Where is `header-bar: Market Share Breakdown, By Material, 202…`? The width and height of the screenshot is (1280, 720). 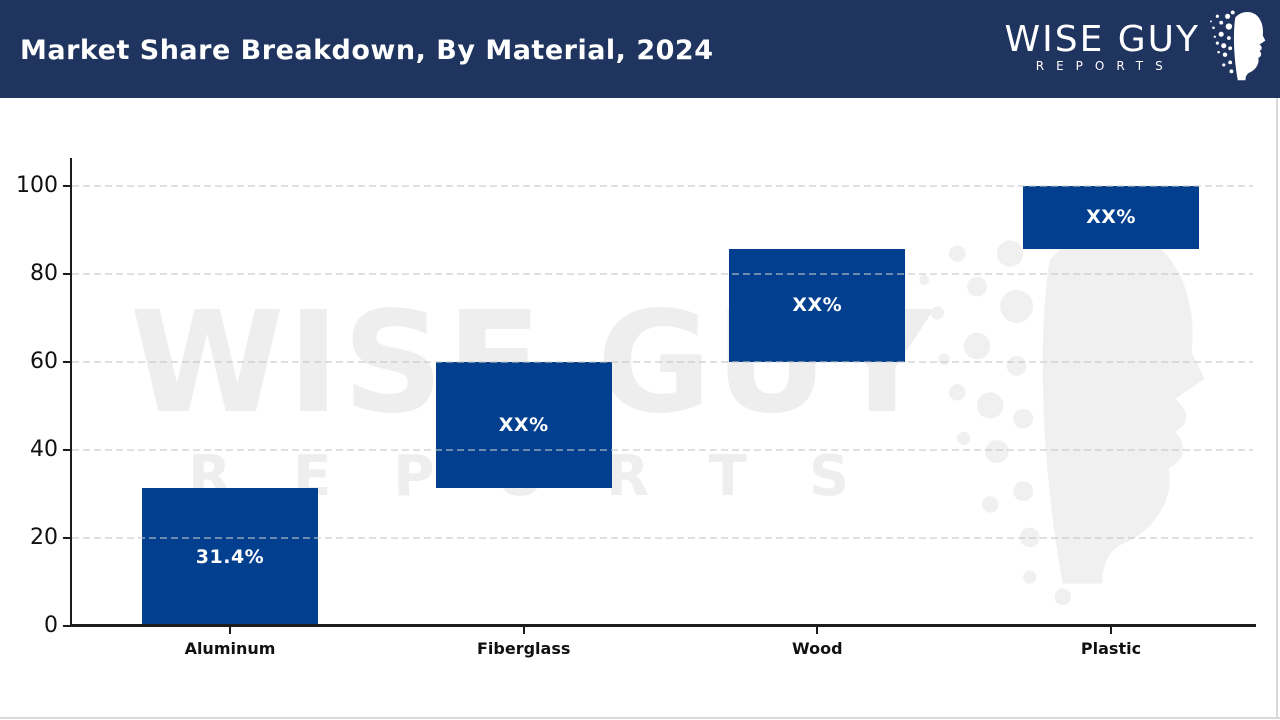 header-bar: Market Share Breakdown, By Material, 202… is located at coordinates (640, 49).